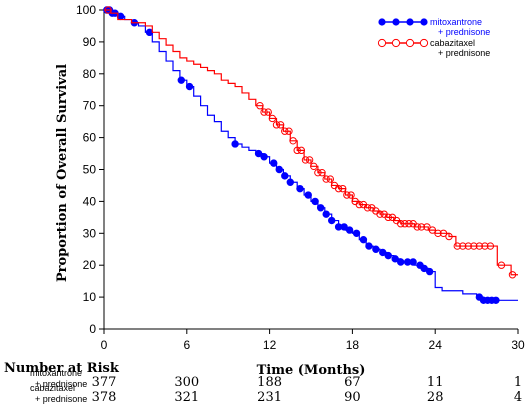 This screenshot has width=532, height=413. I want to click on x-tick-label: 6, so click(186, 345).